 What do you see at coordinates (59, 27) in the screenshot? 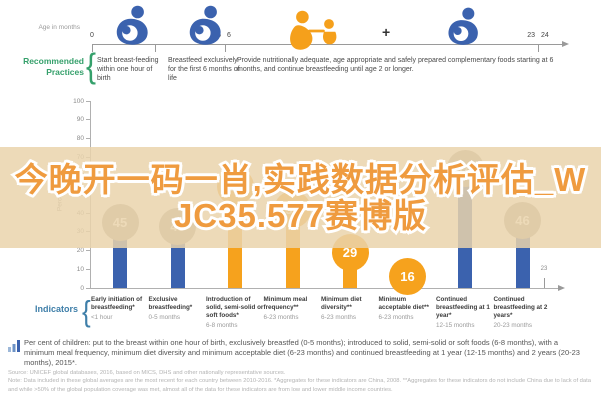
I see `age-in-months-label: Age in months` at bounding box center [59, 27].